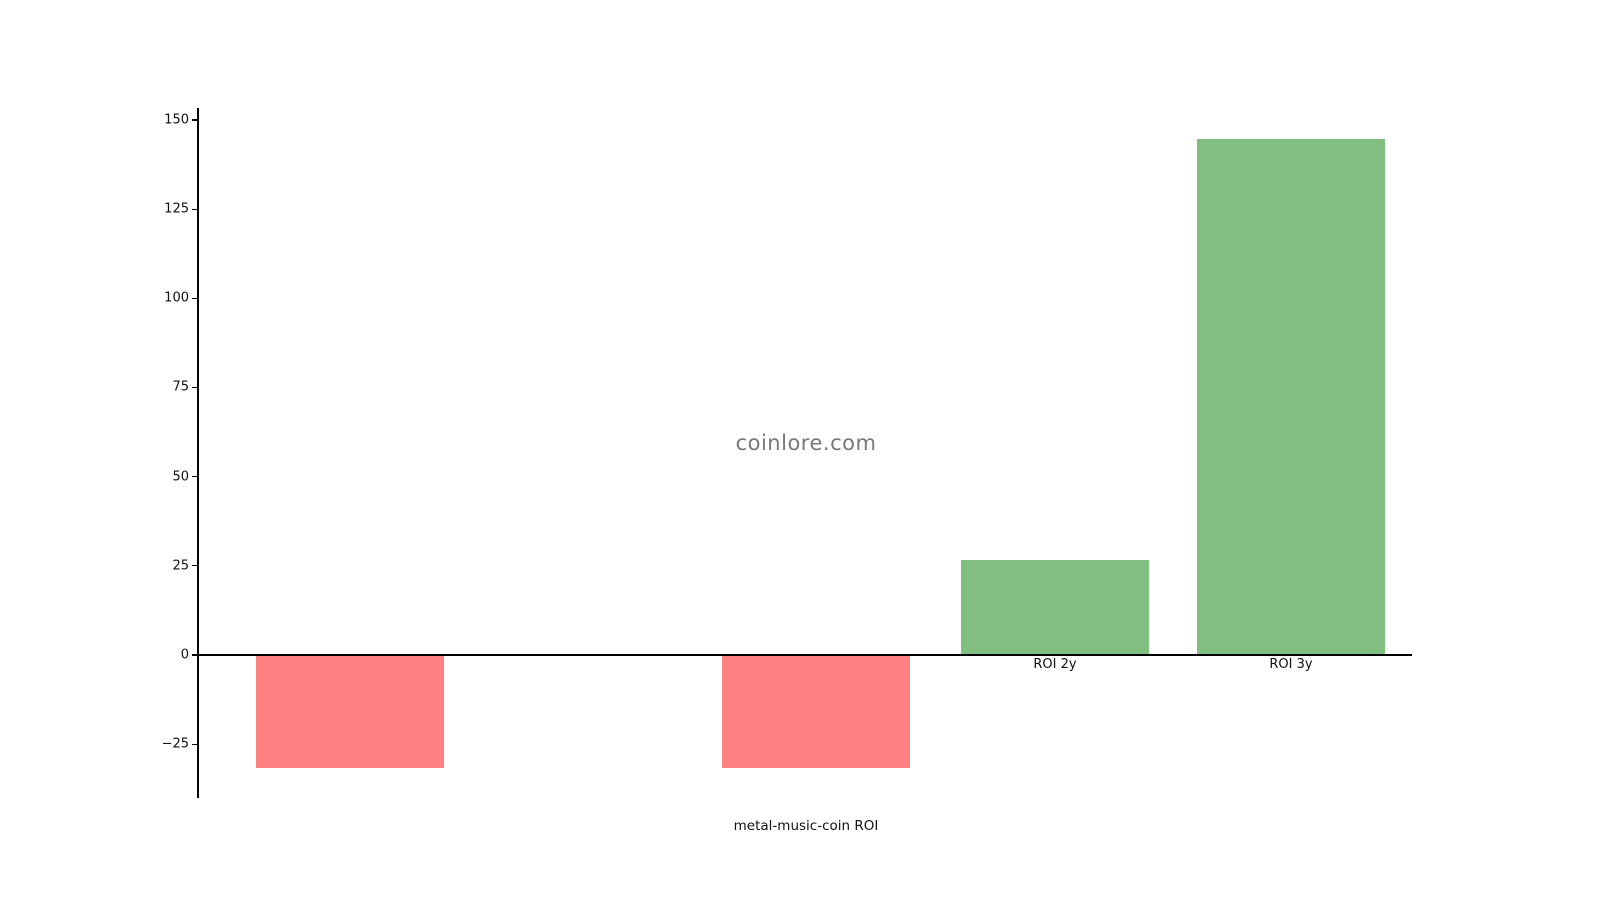 The height and width of the screenshot is (900, 1600). What do you see at coordinates (1291, 396) in the screenshot?
I see `bar-roi-3y` at bounding box center [1291, 396].